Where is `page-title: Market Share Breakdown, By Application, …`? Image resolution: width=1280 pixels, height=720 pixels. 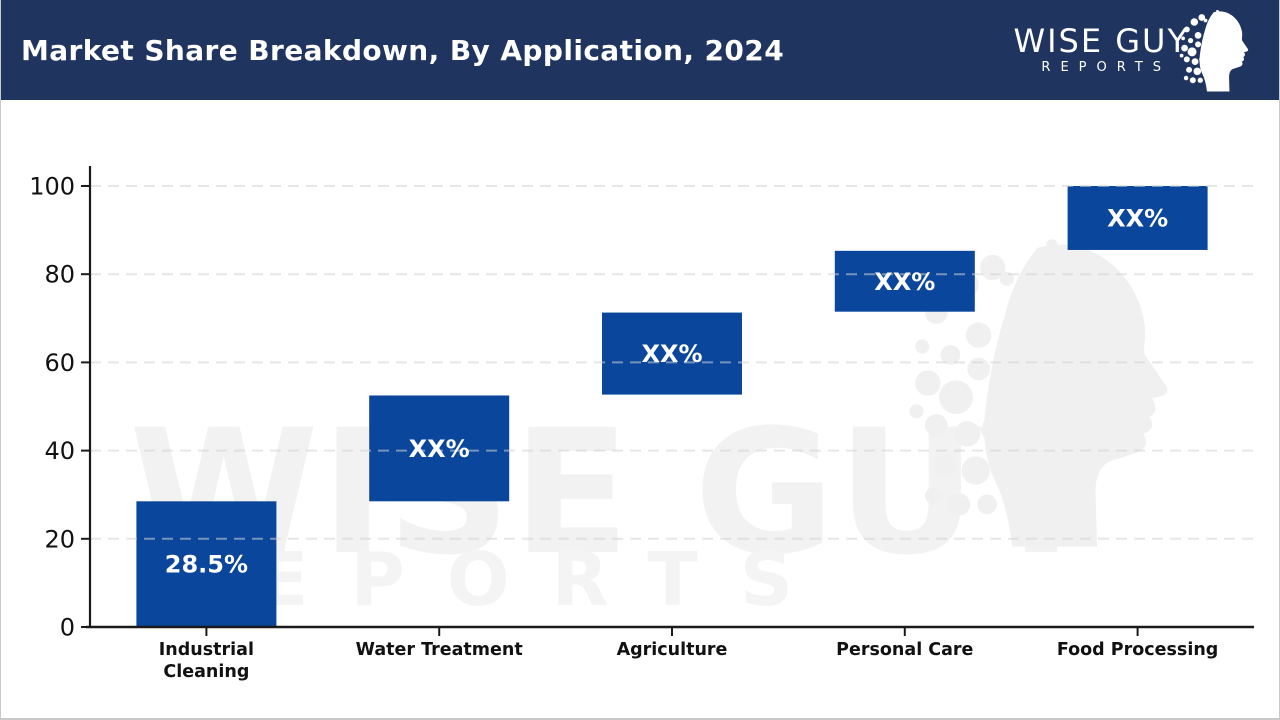
page-title: Market Share Breakdown, By Application, … is located at coordinates (403, 50).